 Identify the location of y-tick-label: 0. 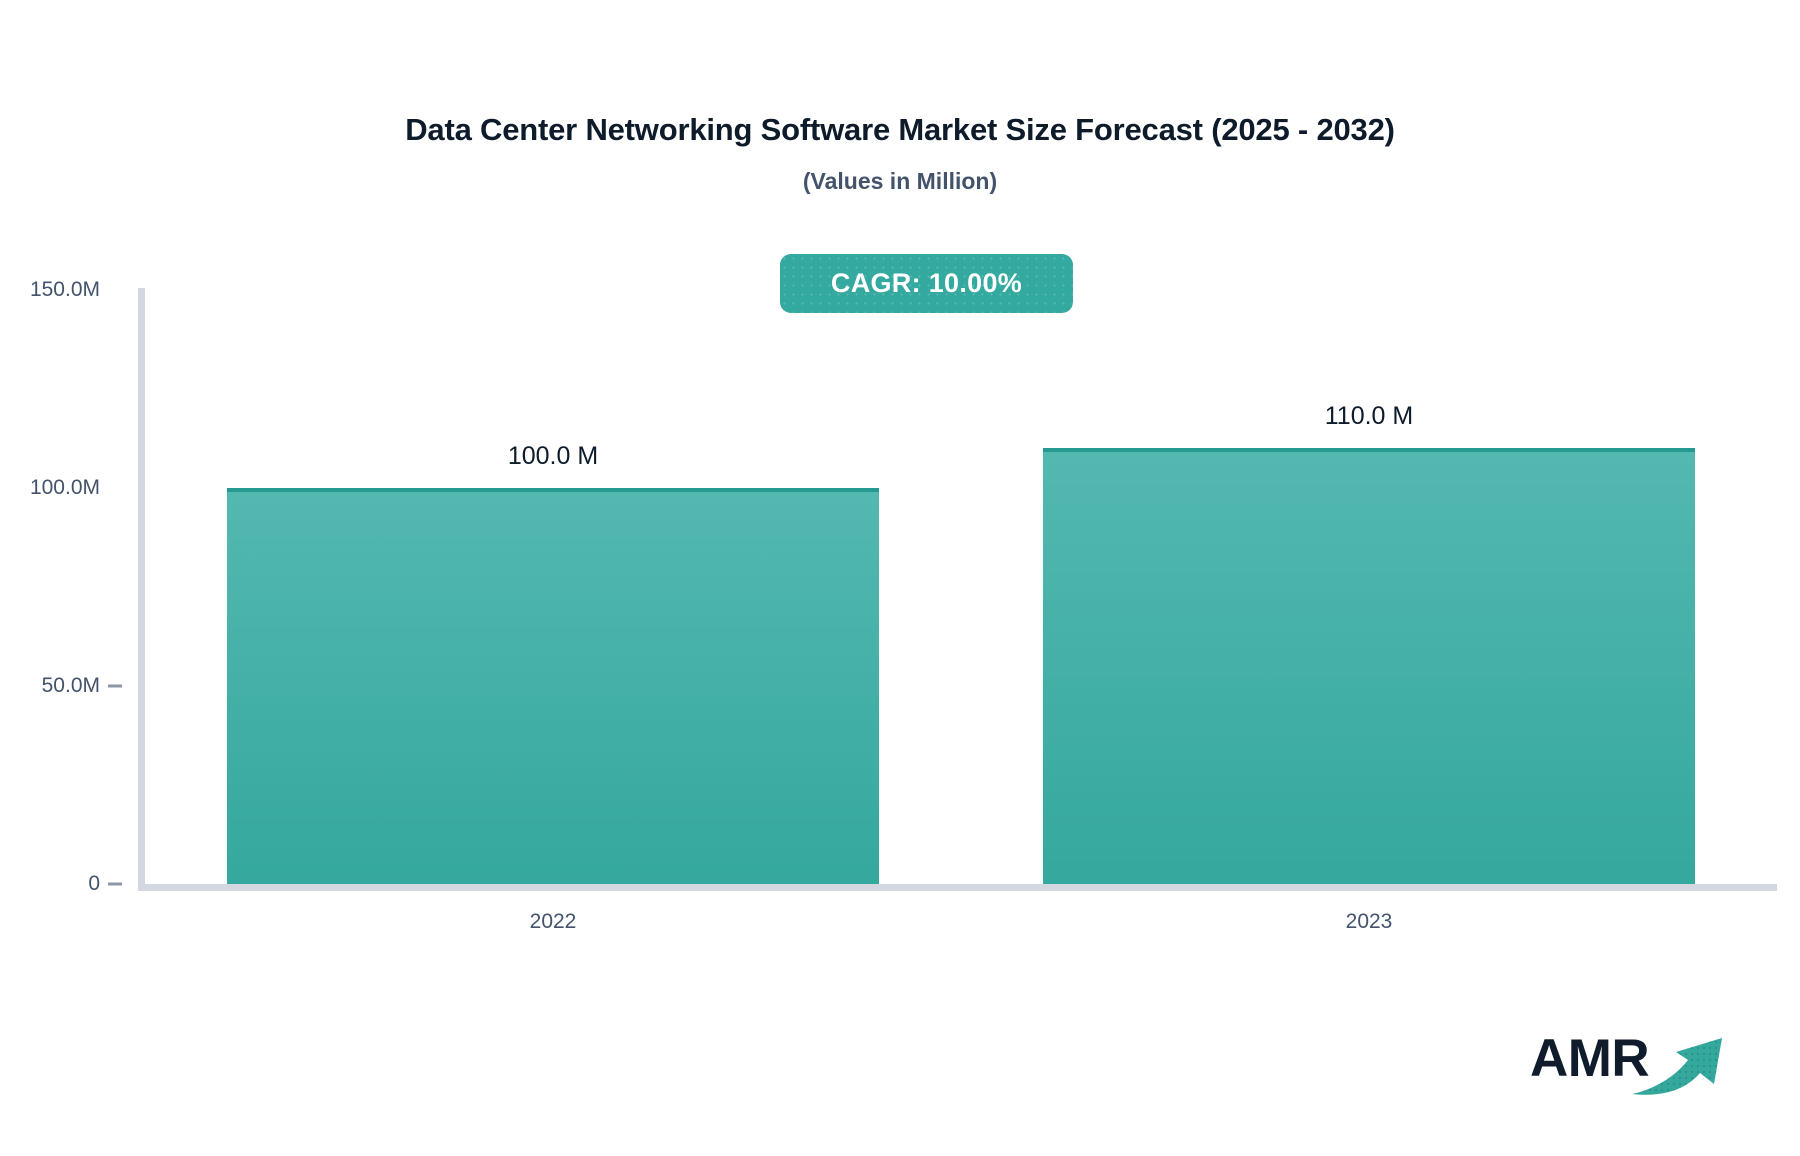
(94, 883).